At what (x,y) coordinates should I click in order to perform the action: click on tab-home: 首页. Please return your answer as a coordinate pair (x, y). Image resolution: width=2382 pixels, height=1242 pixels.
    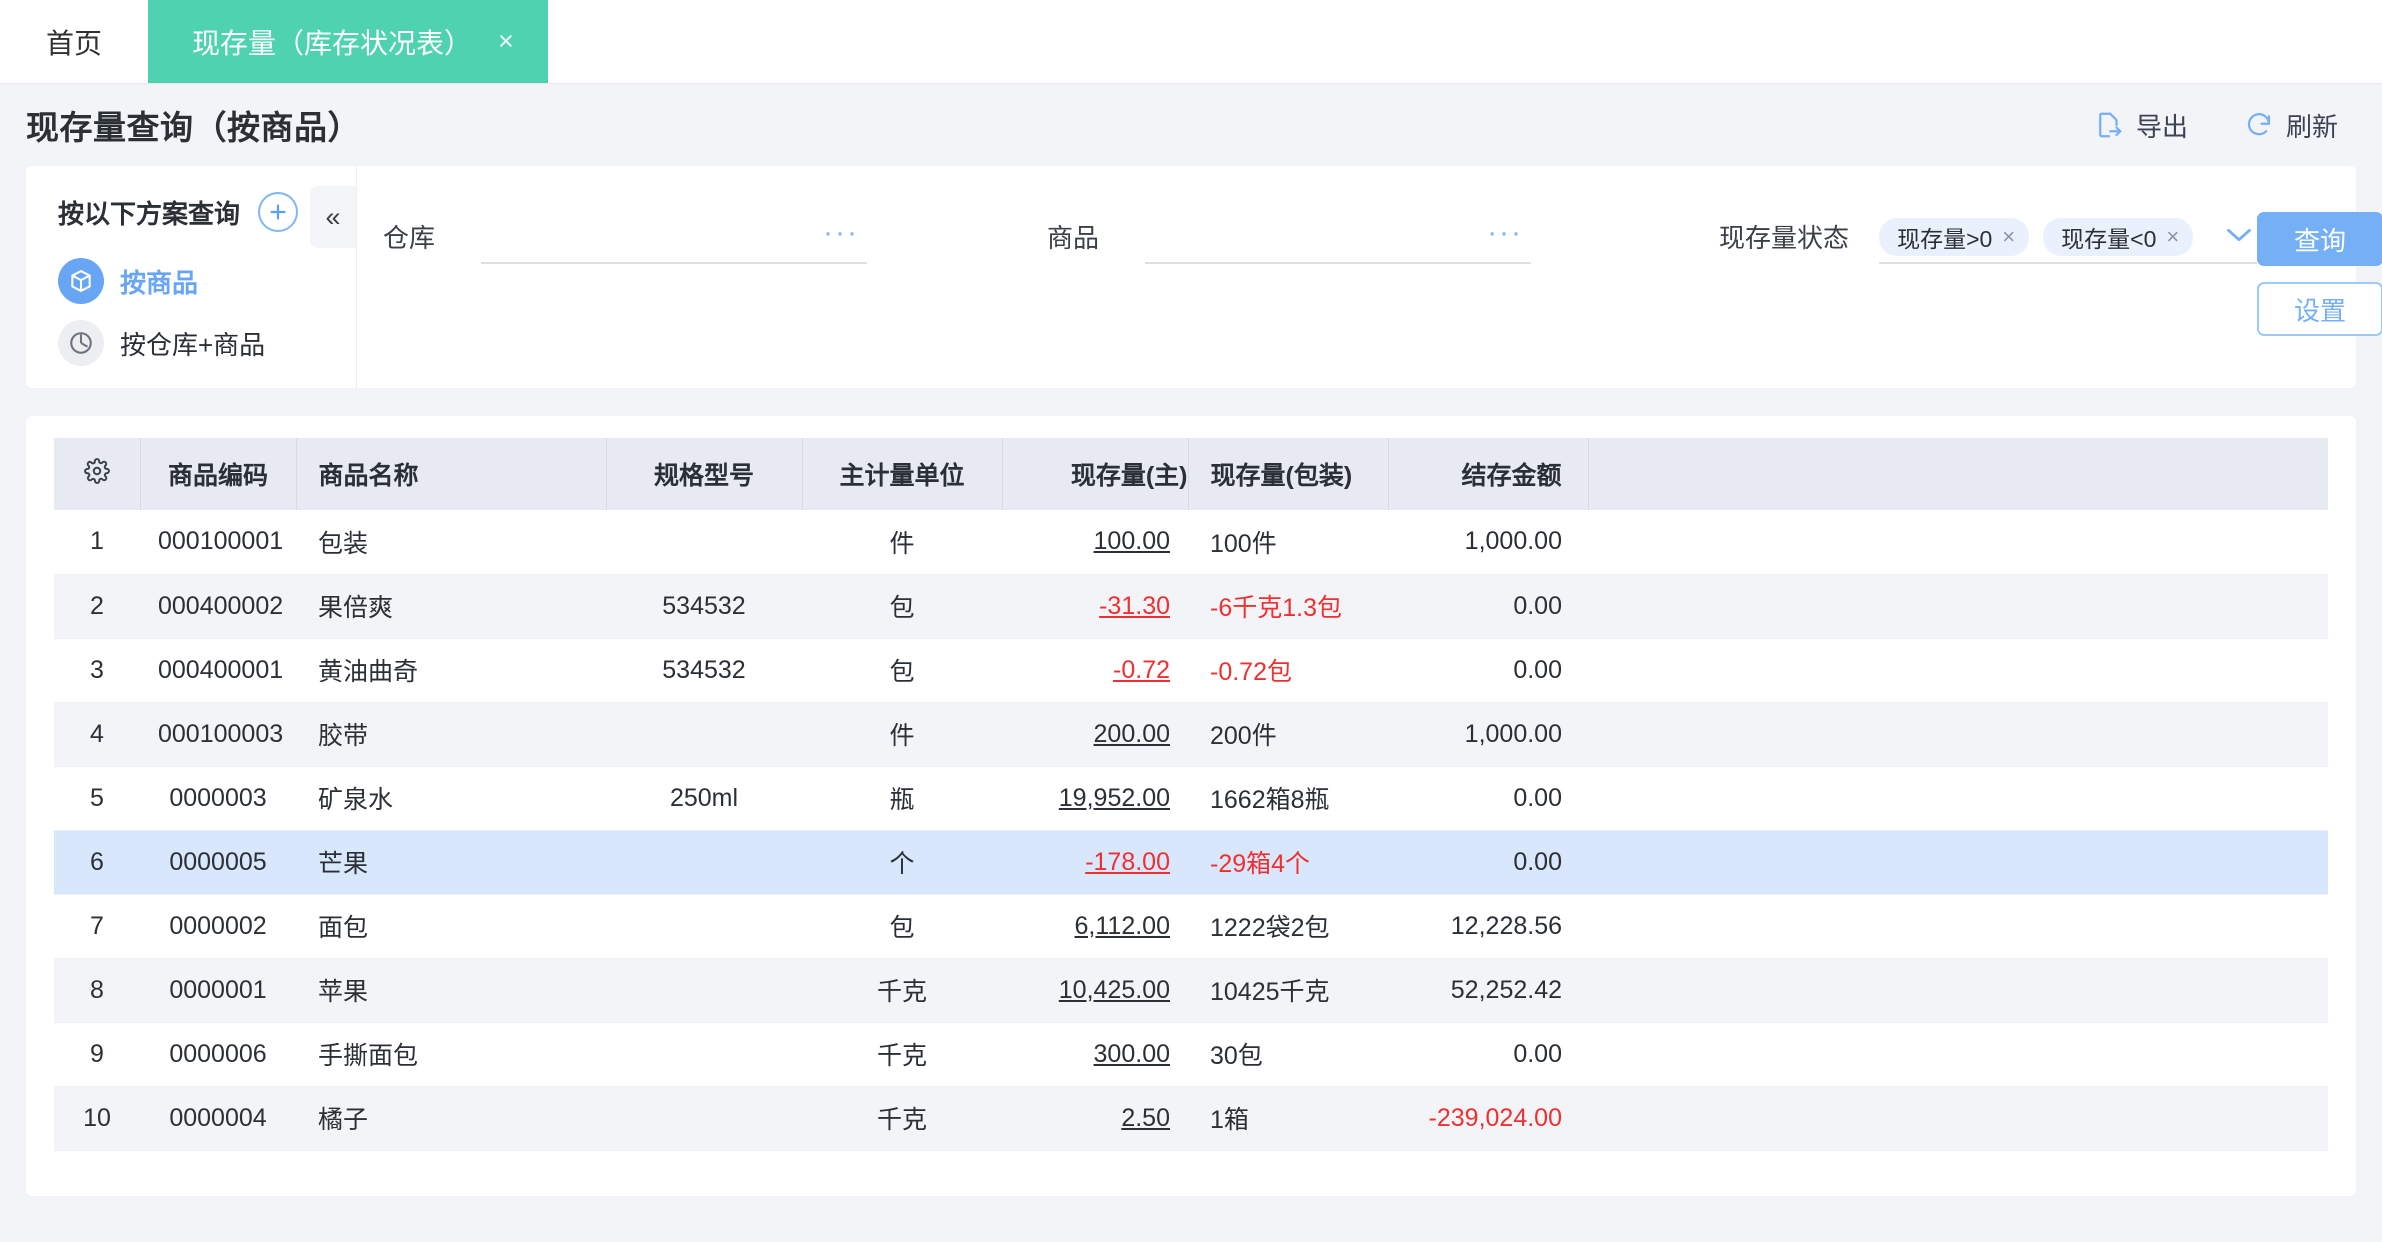
    Looking at the image, I should click on (74, 41).